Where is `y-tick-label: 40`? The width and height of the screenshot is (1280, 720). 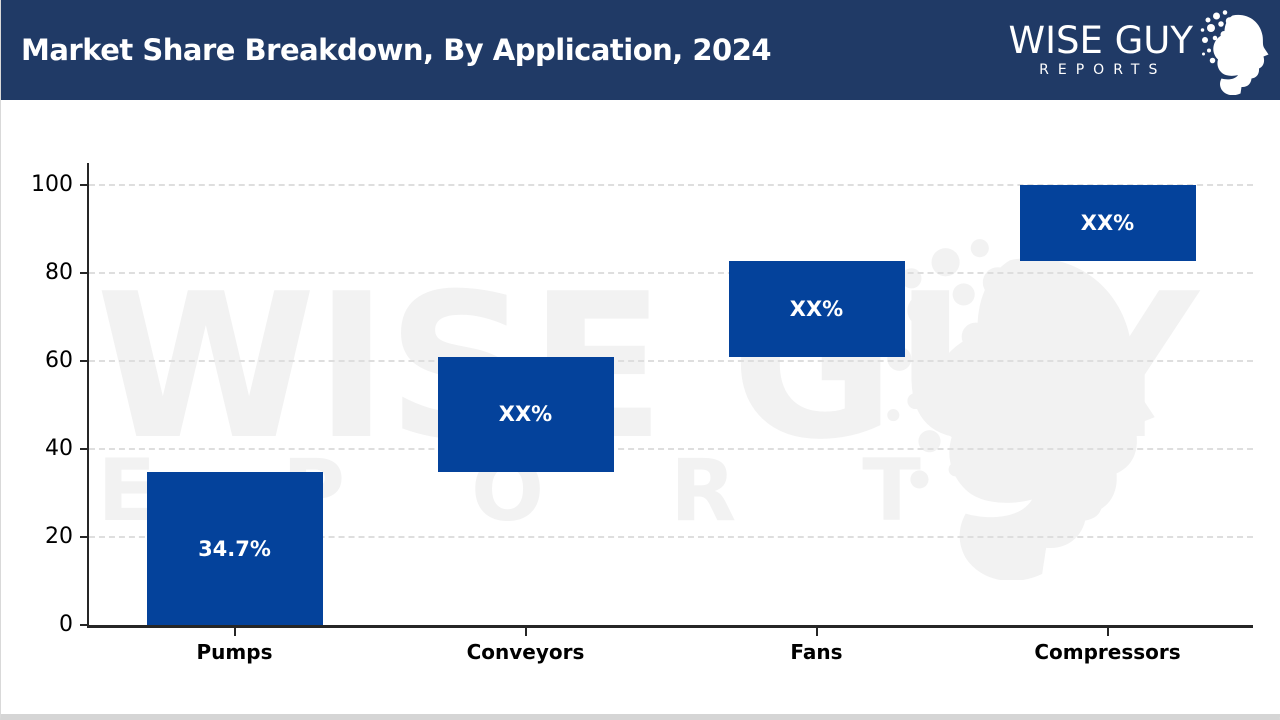 y-tick-label: 40 is located at coordinates (59, 448).